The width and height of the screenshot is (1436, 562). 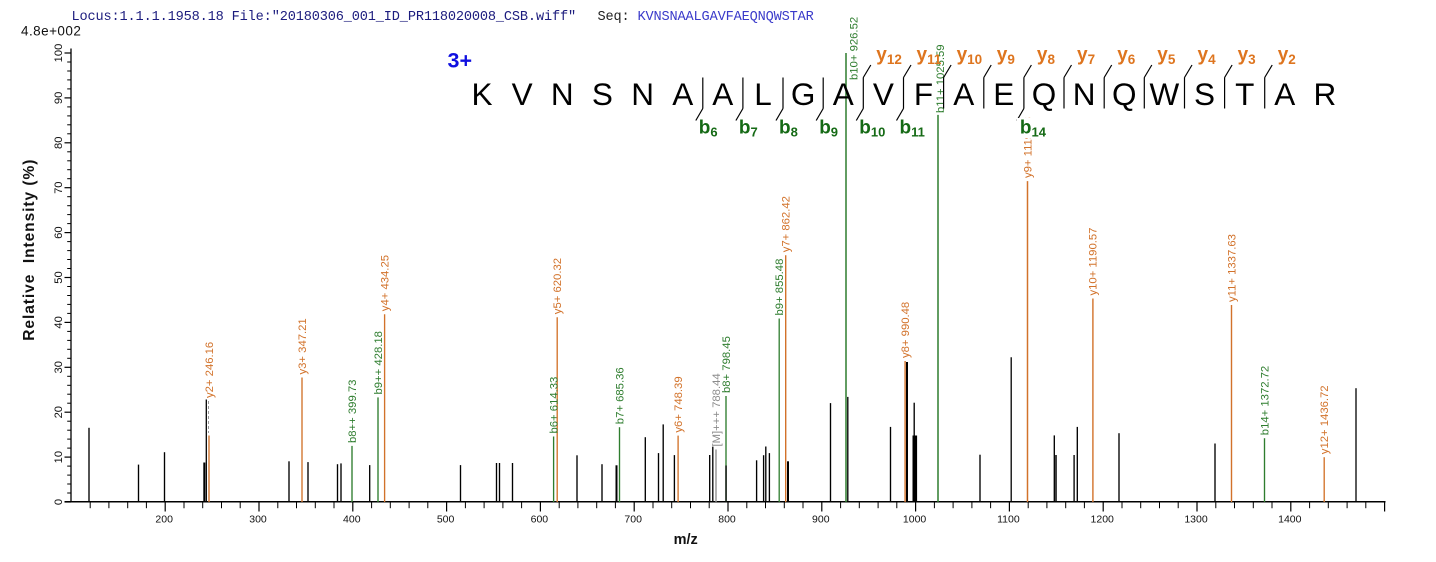 I want to click on svg-text: 30, so click(x=59, y=367).